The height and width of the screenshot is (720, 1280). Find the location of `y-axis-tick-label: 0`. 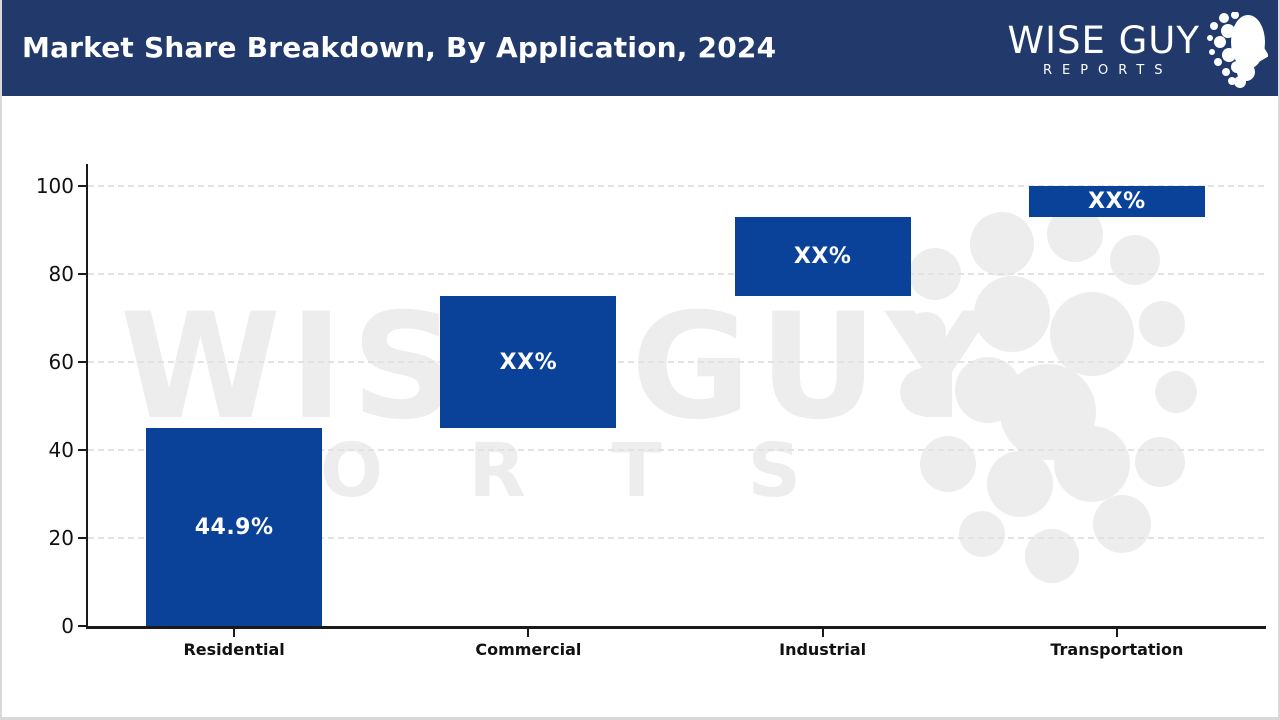

y-axis-tick-label: 0 is located at coordinates (67, 626).